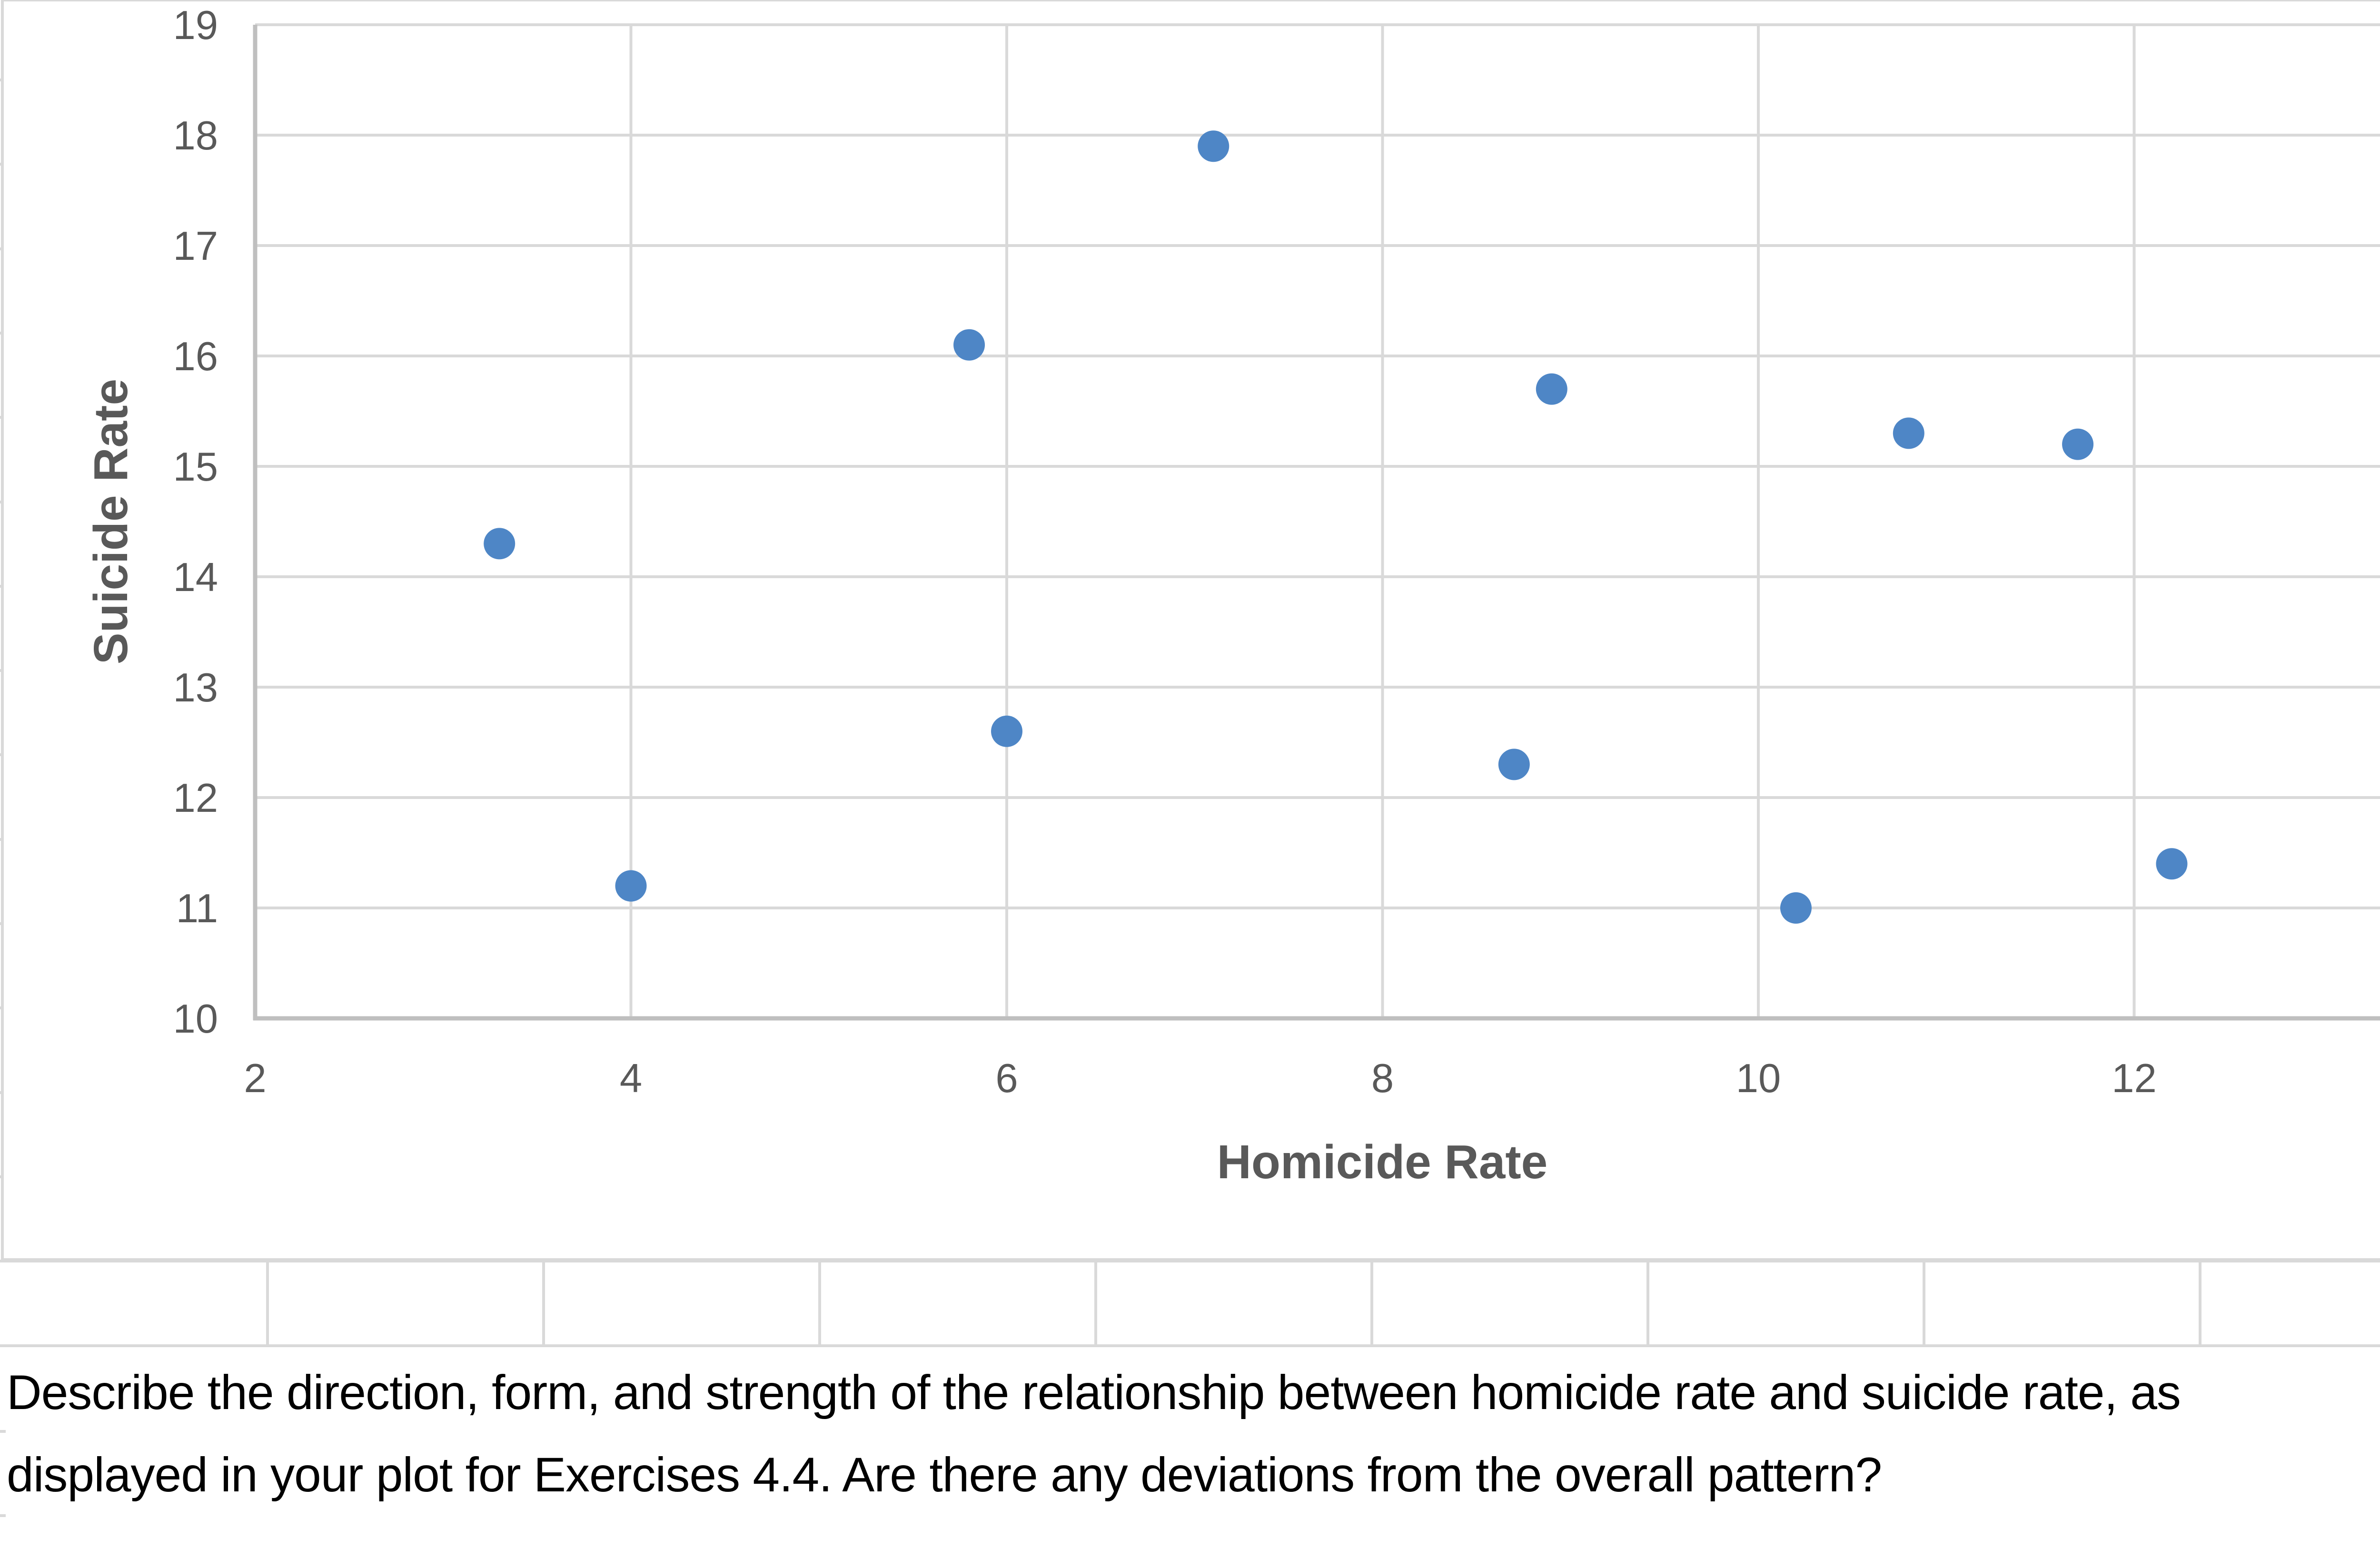 This screenshot has height=1548, width=2380. What do you see at coordinates (195, 356) in the screenshot?
I see `y-tick-label: 16` at bounding box center [195, 356].